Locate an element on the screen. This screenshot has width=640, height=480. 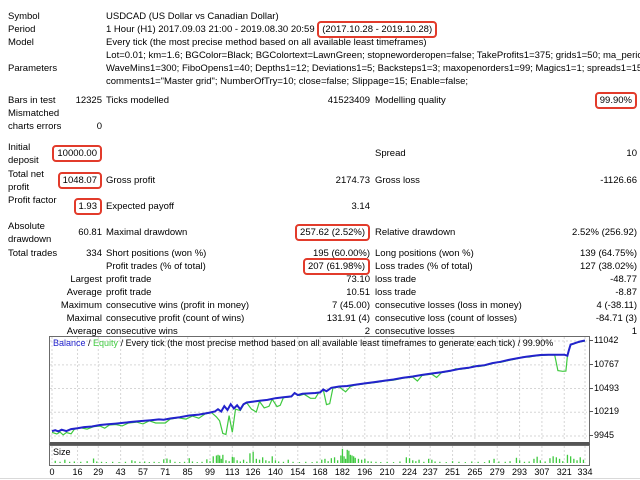
maximal-drawdown-label: Maximal drawdown is located at coordinates (147, 232).